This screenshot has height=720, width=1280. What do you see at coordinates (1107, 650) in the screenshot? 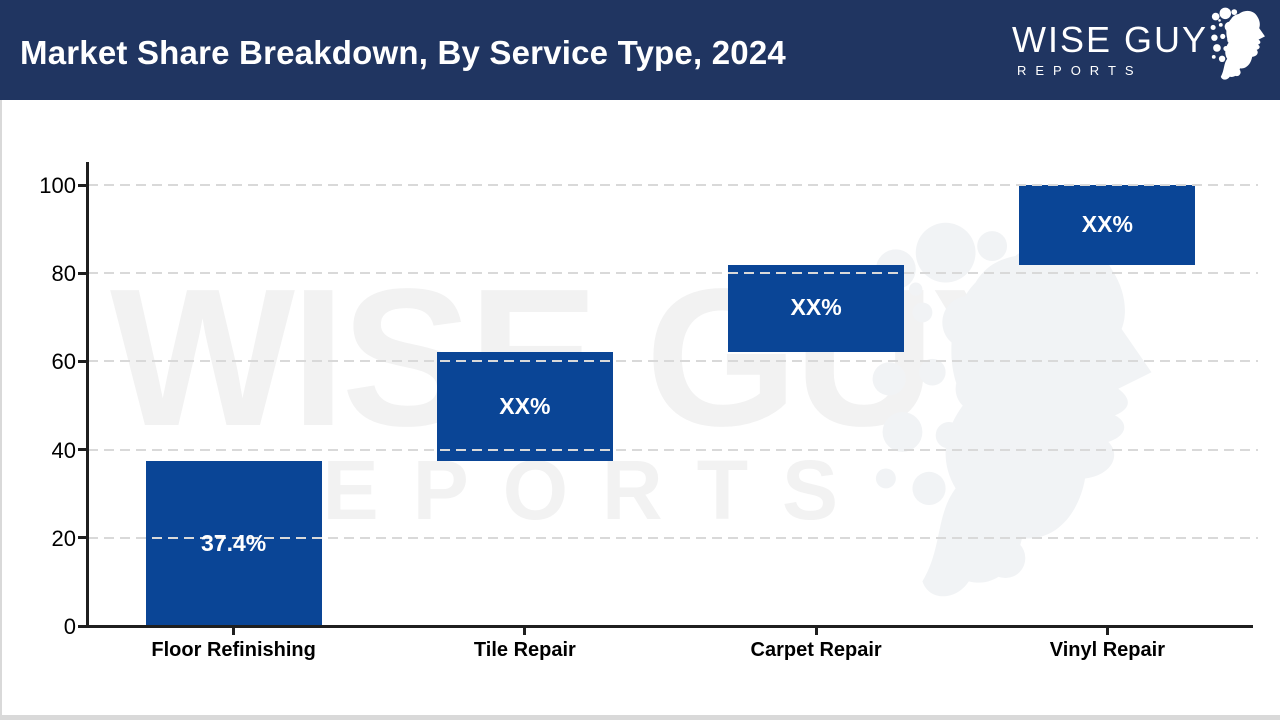
I see `x-axis-label-vinyl-repair: Vinyl Repair` at bounding box center [1107, 650].